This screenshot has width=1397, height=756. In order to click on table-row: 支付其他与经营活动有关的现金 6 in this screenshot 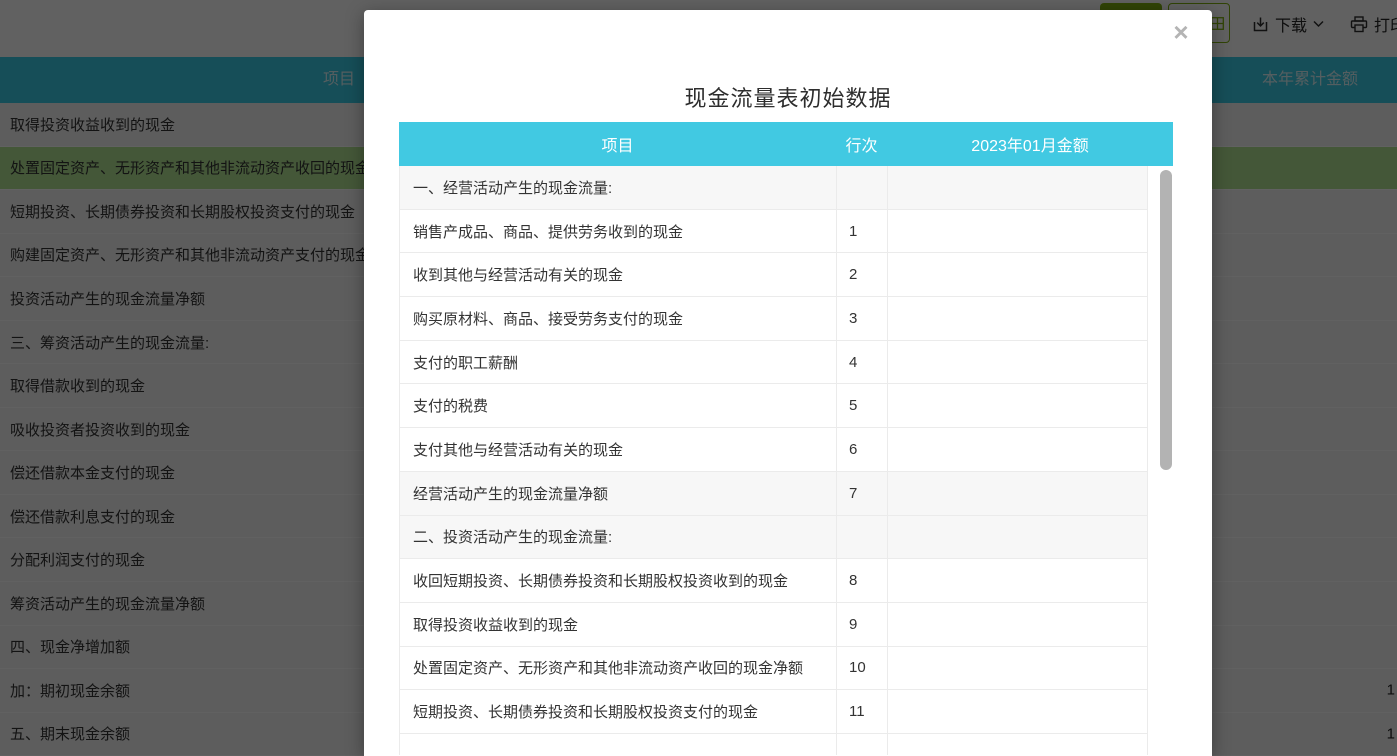, I will do `click(773, 450)`.